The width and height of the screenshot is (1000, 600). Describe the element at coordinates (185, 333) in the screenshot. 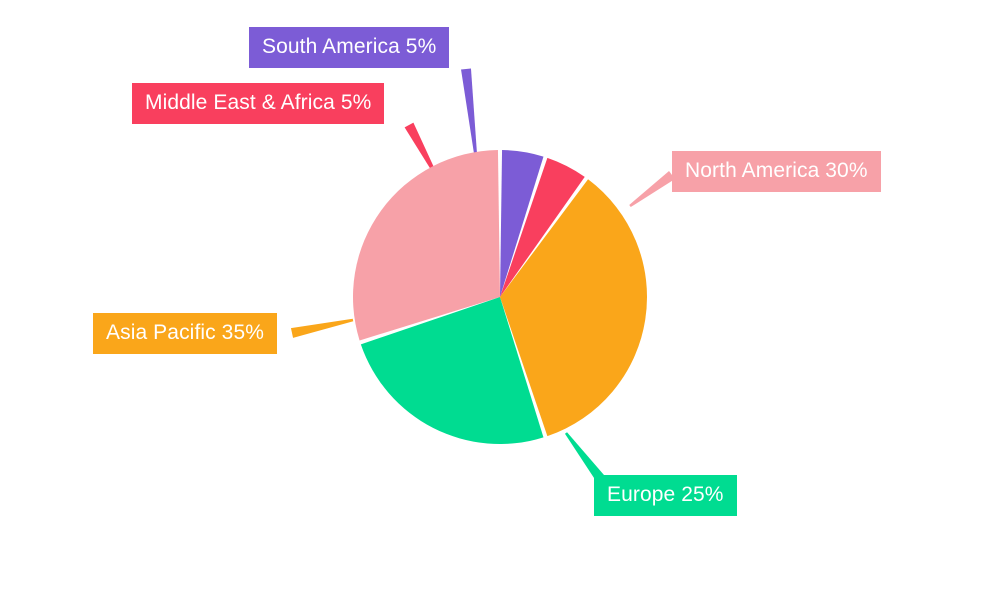

I see `pie-label-asia-pacific: Asia Pacific 35%` at that location.